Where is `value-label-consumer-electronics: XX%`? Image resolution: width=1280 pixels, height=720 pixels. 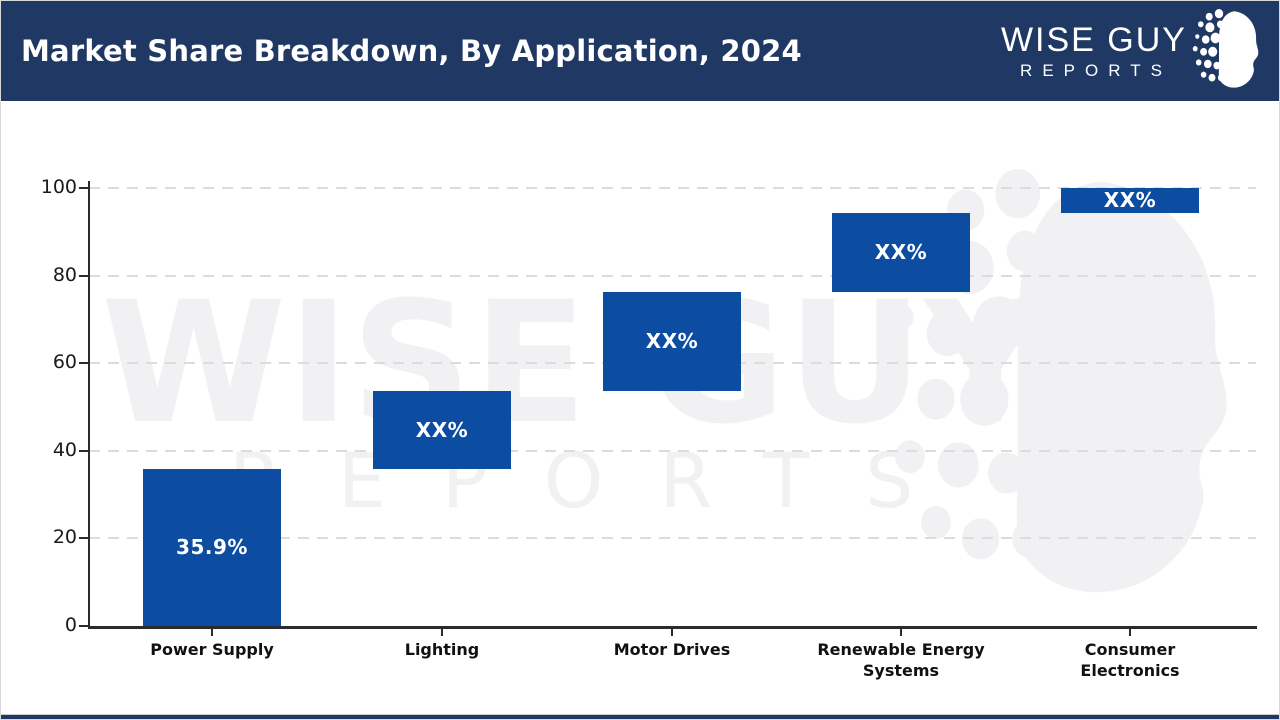 value-label-consumer-electronics: XX% is located at coordinates (1130, 200).